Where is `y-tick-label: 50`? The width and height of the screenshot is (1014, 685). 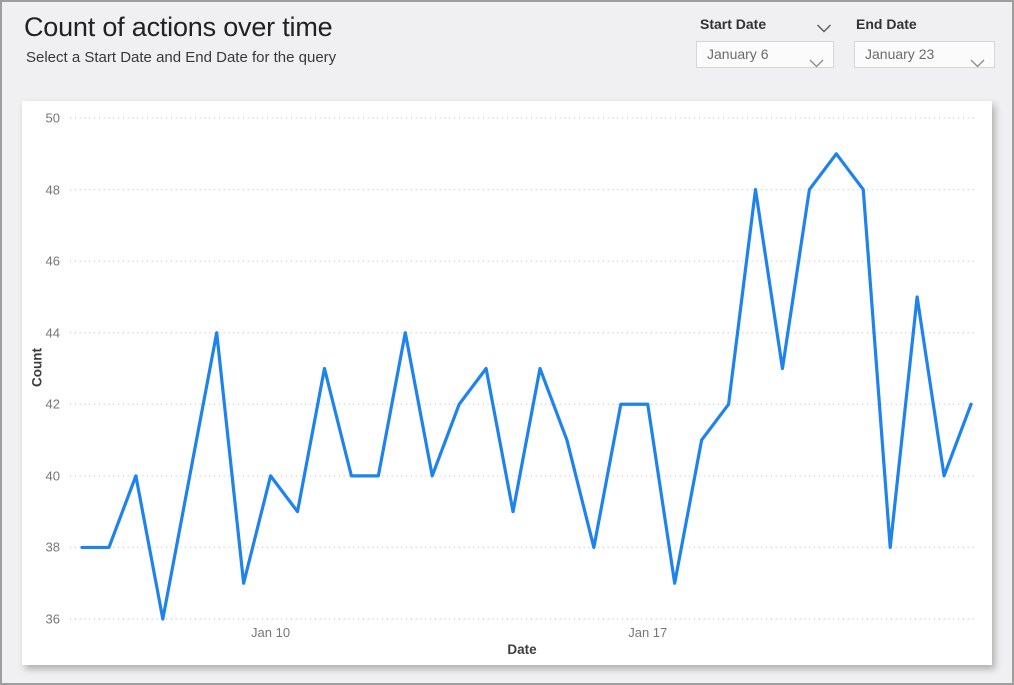
y-tick-label: 50 is located at coordinates (52, 118).